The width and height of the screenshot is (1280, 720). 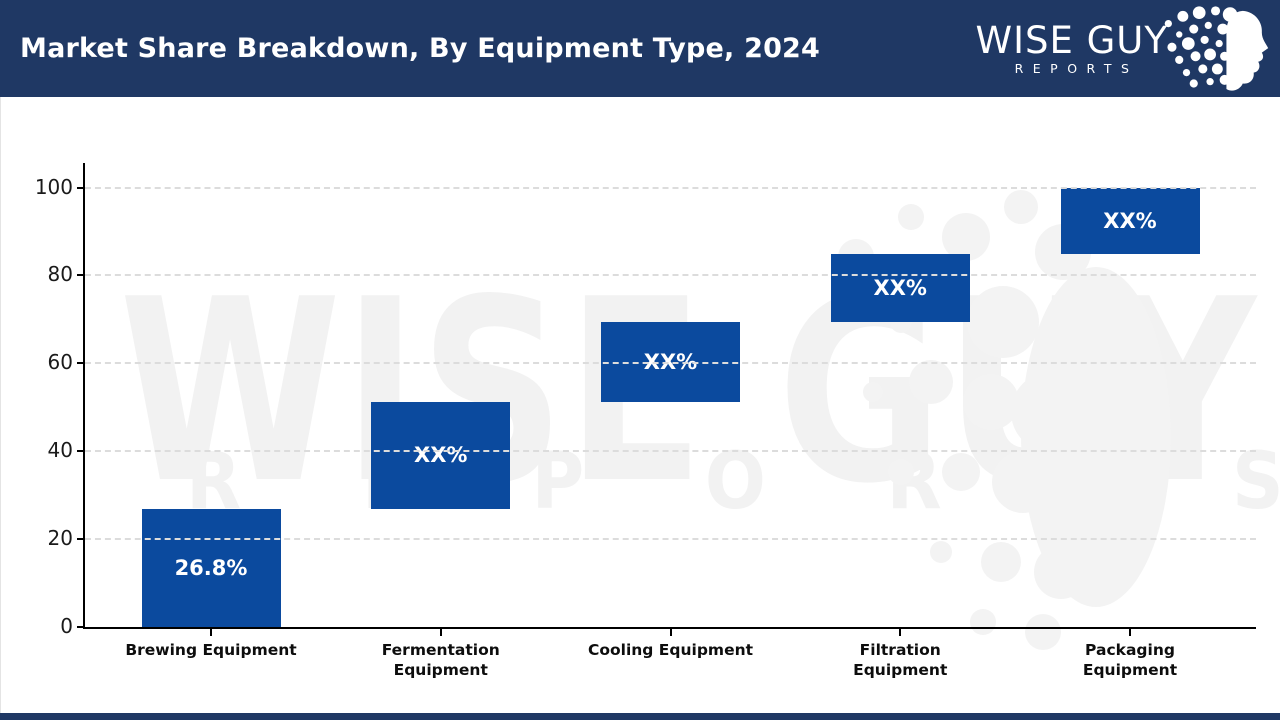 I want to click on y-tick-label-100: 100, so click(x=53, y=186).